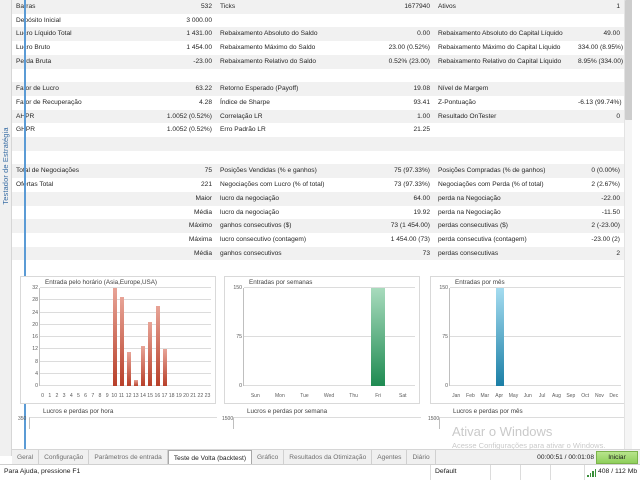 The image size is (640, 480). I want to click on chart-xaxis-week: Sun Mon Tue Wed Thu Fri Sat, so click(329, 396).